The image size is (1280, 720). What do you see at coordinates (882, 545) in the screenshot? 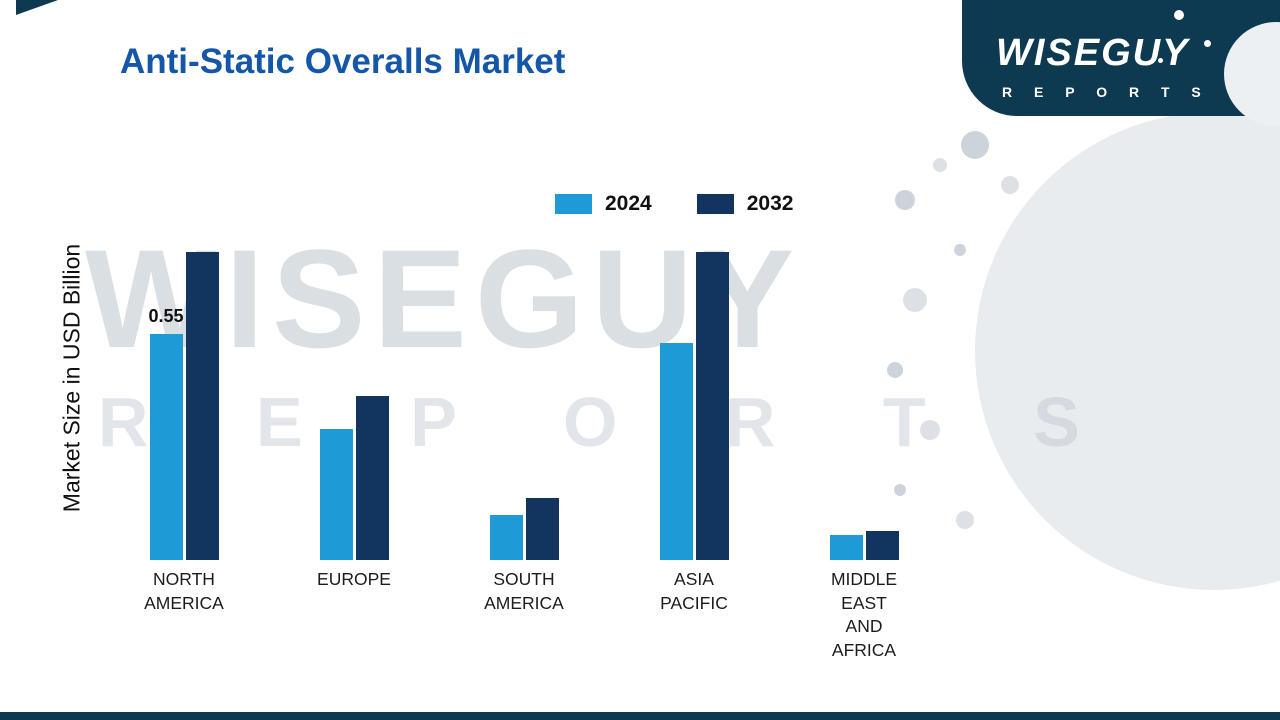
I see `bar-2032-middle-east-and-africa` at bounding box center [882, 545].